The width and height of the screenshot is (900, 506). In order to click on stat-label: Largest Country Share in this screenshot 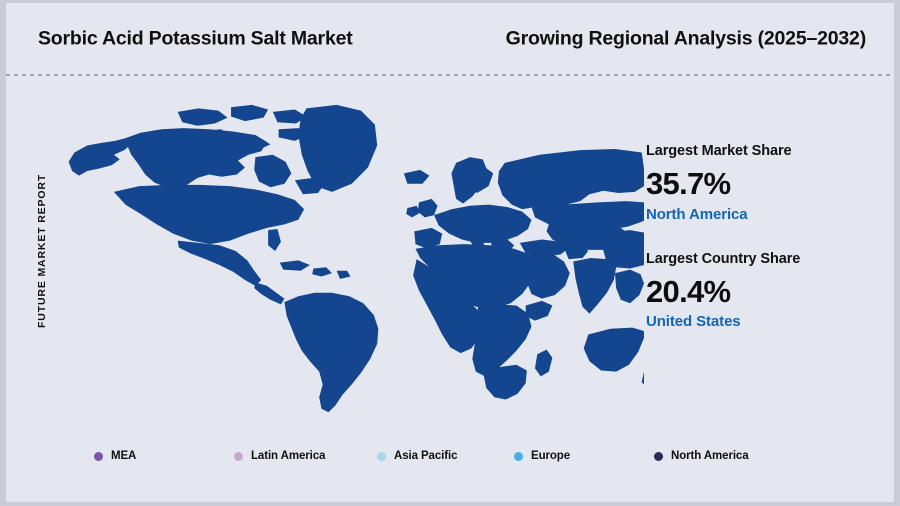, I will do `click(723, 258)`.